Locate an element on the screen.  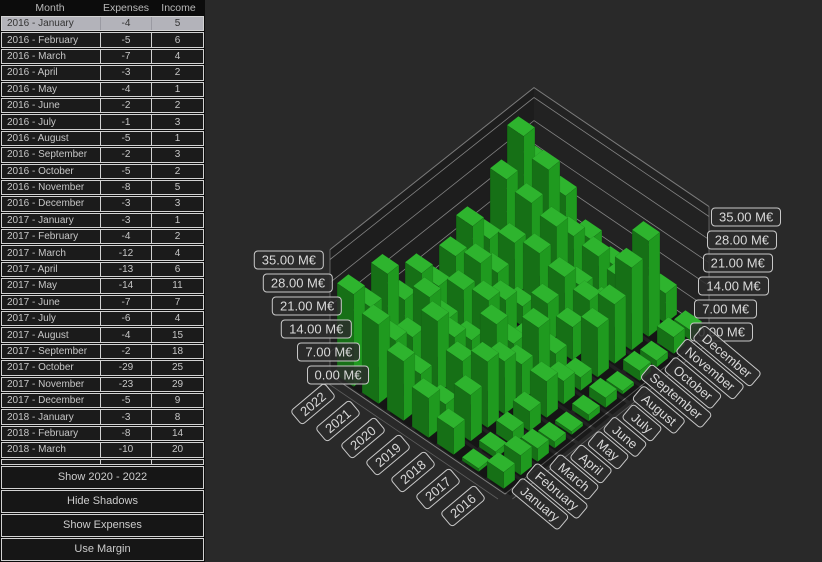
table-row: 2017 - February -4 2 is located at coordinates (102, 237).